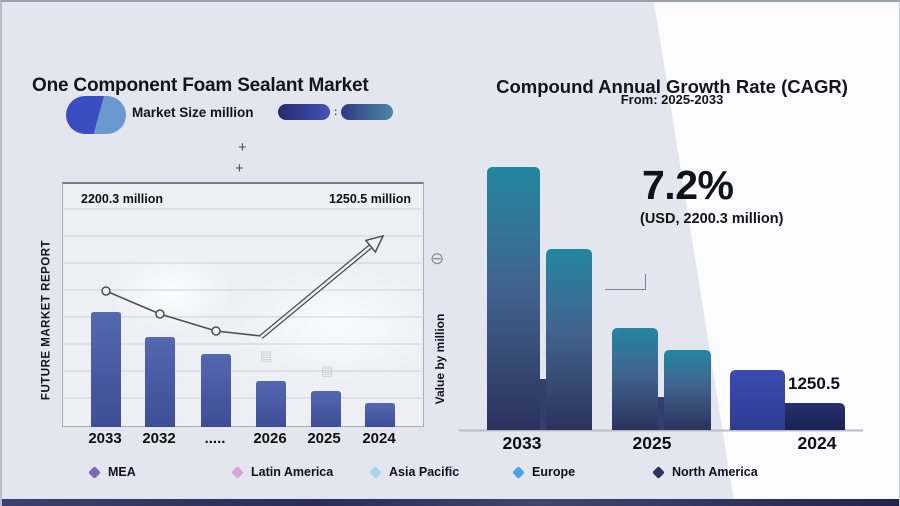 The image size is (900, 506). Describe the element at coordinates (437, 258) in the screenshot. I see `circled-minus-icon: ⊖` at that location.